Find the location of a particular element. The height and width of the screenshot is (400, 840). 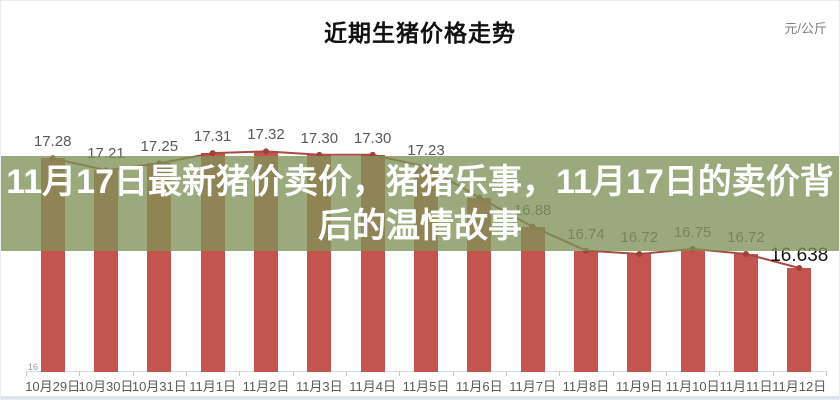

y-axis-tick-label: 16 is located at coordinates (33, 367).